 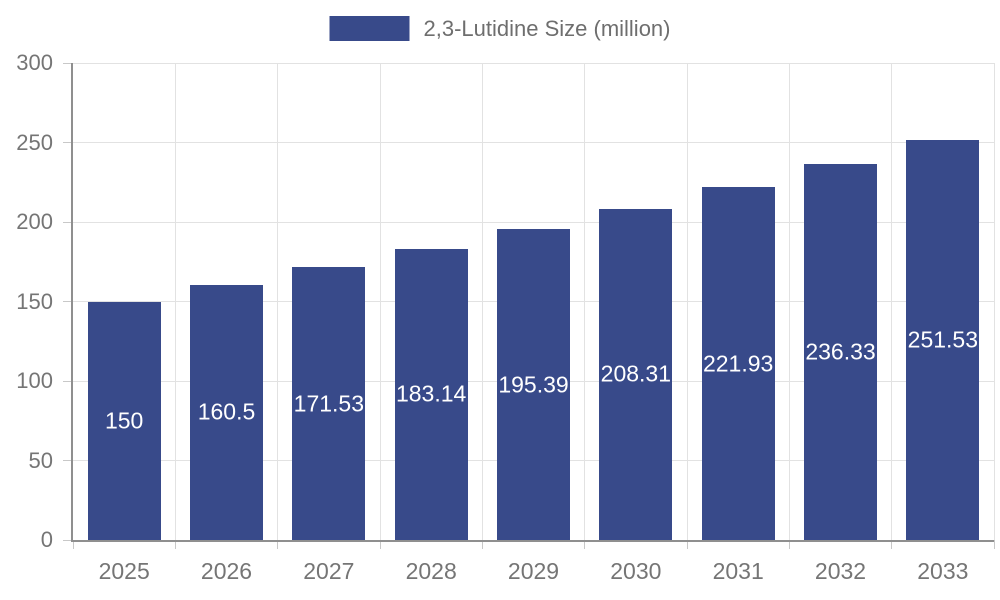 What do you see at coordinates (547, 28) in the screenshot?
I see `legend-label: 2,3-Lutidine Size (million)` at bounding box center [547, 28].